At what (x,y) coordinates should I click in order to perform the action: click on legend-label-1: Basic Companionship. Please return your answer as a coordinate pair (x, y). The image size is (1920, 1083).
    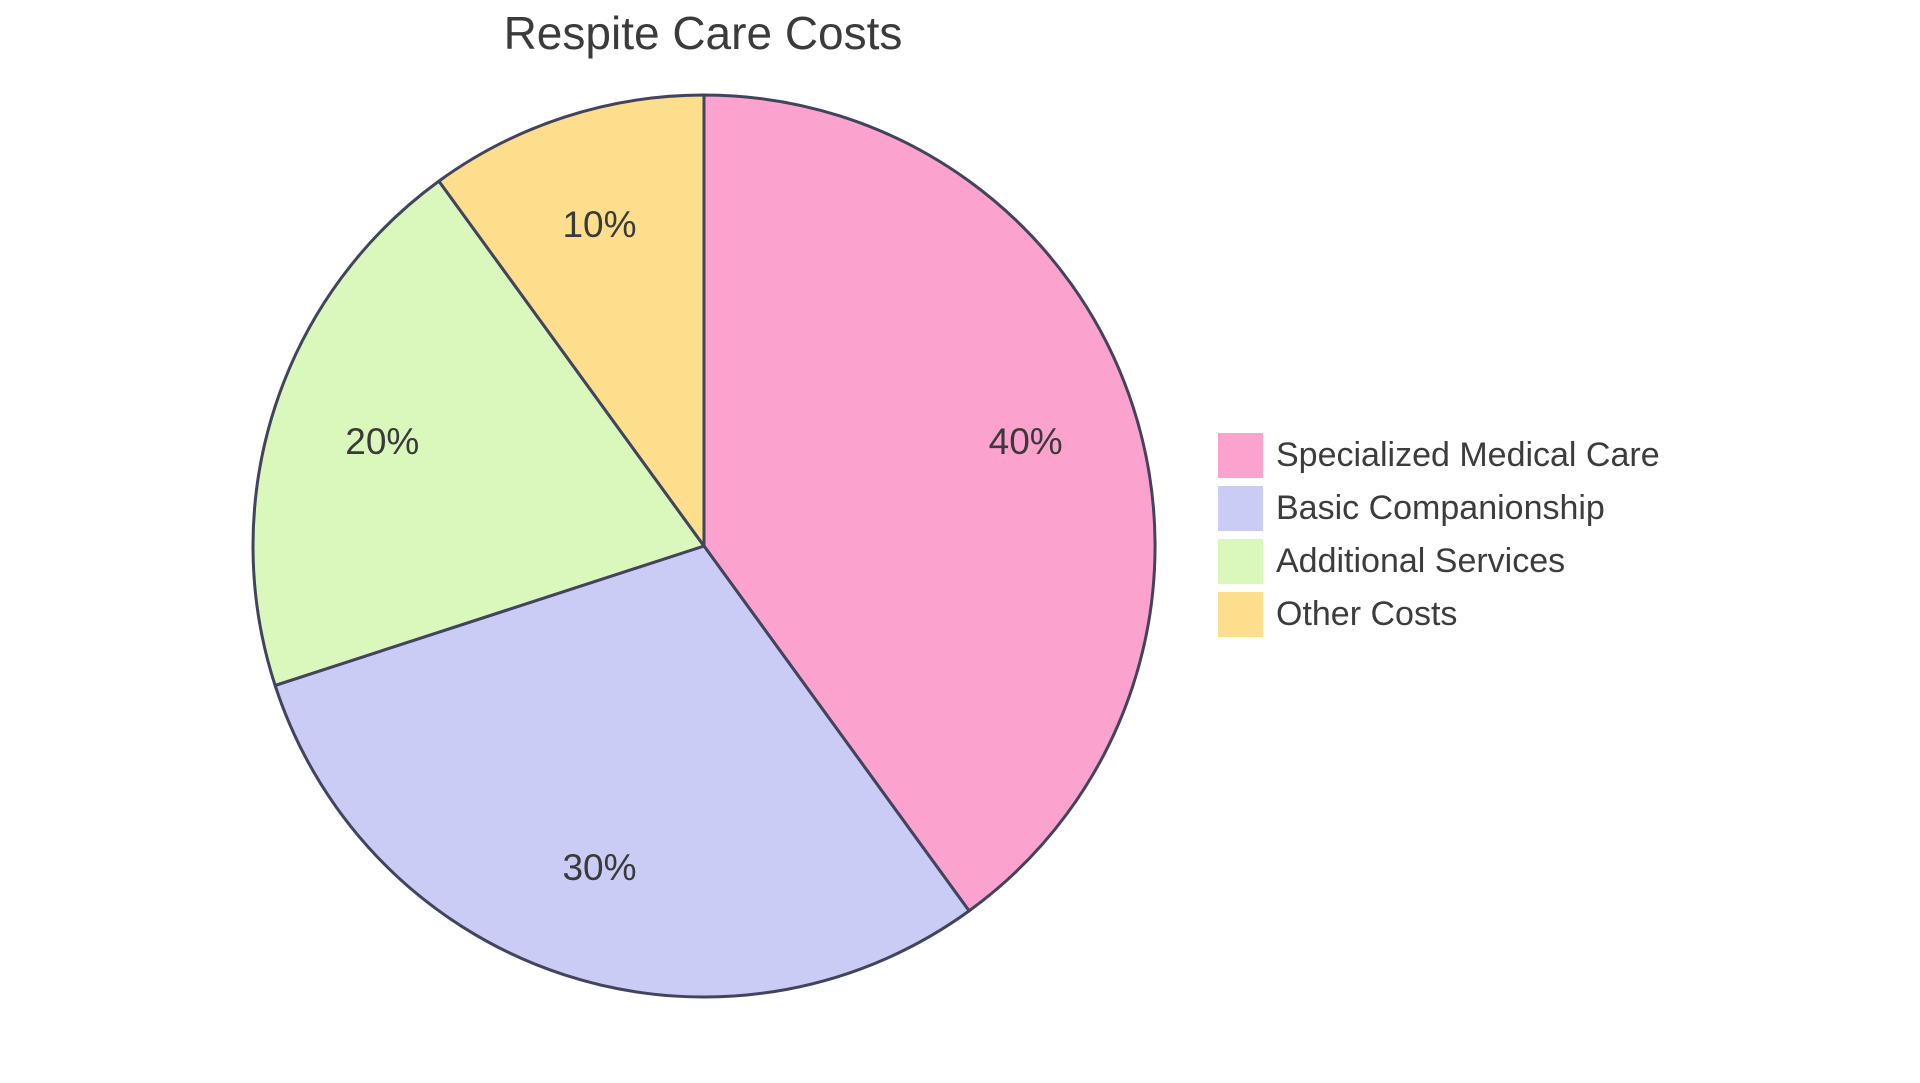
    Looking at the image, I should click on (1440, 508).